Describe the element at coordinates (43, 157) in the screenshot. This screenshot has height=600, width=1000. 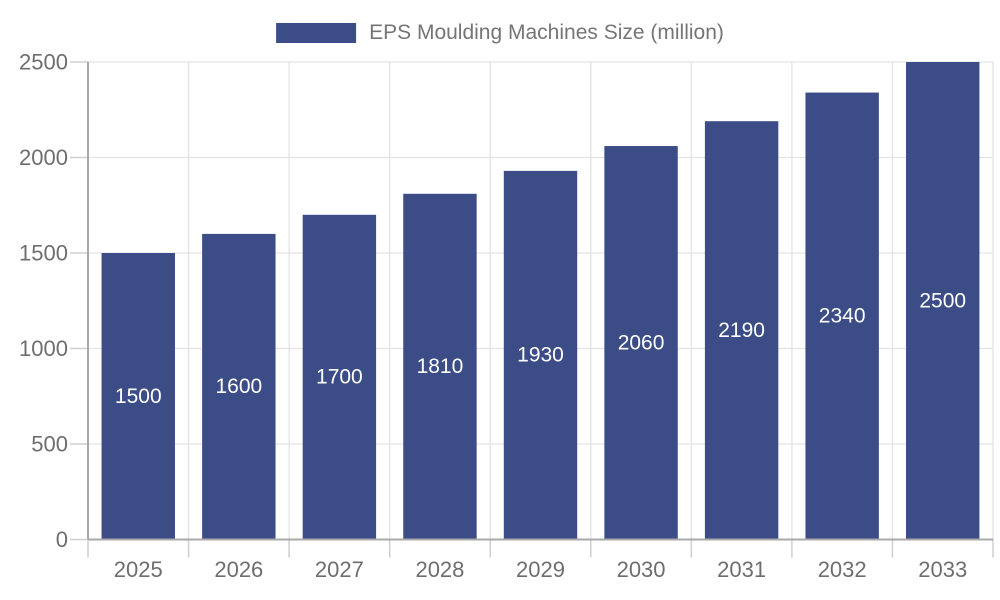
I see `y-axis-label: 2000` at that location.